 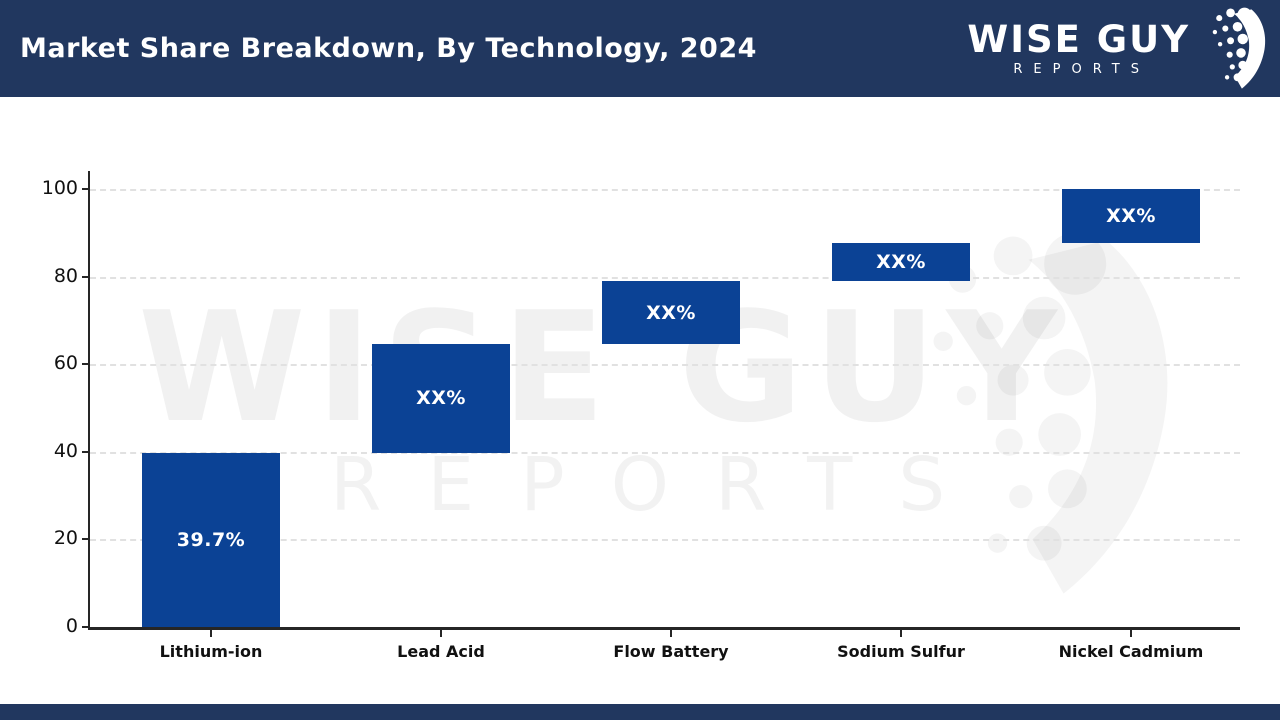 What do you see at coordinates (65, 363) in the screenshot?
I see `ytick-label-60: 60` at bounding box center [65, 363].